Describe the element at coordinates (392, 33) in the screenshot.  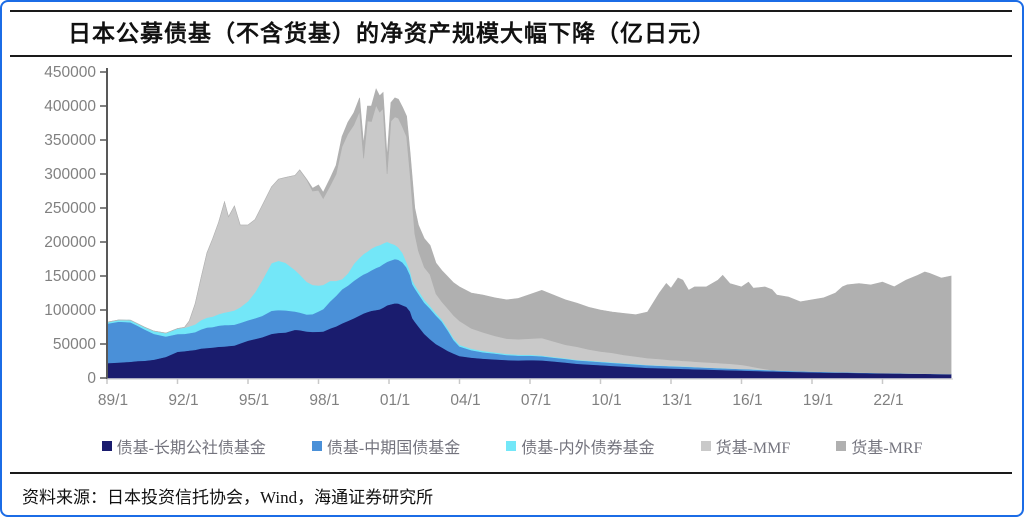
I see `page-title: 日本公募债基（不含货基）的净资产规模大幅下降（亿日元）` at that location.